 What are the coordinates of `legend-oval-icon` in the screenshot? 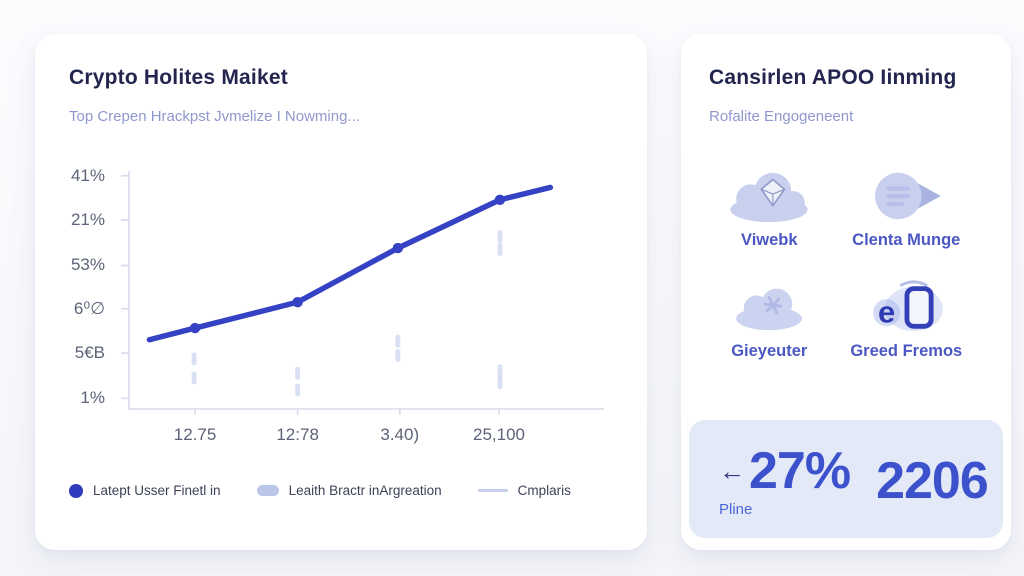 It's located at (267, 490).